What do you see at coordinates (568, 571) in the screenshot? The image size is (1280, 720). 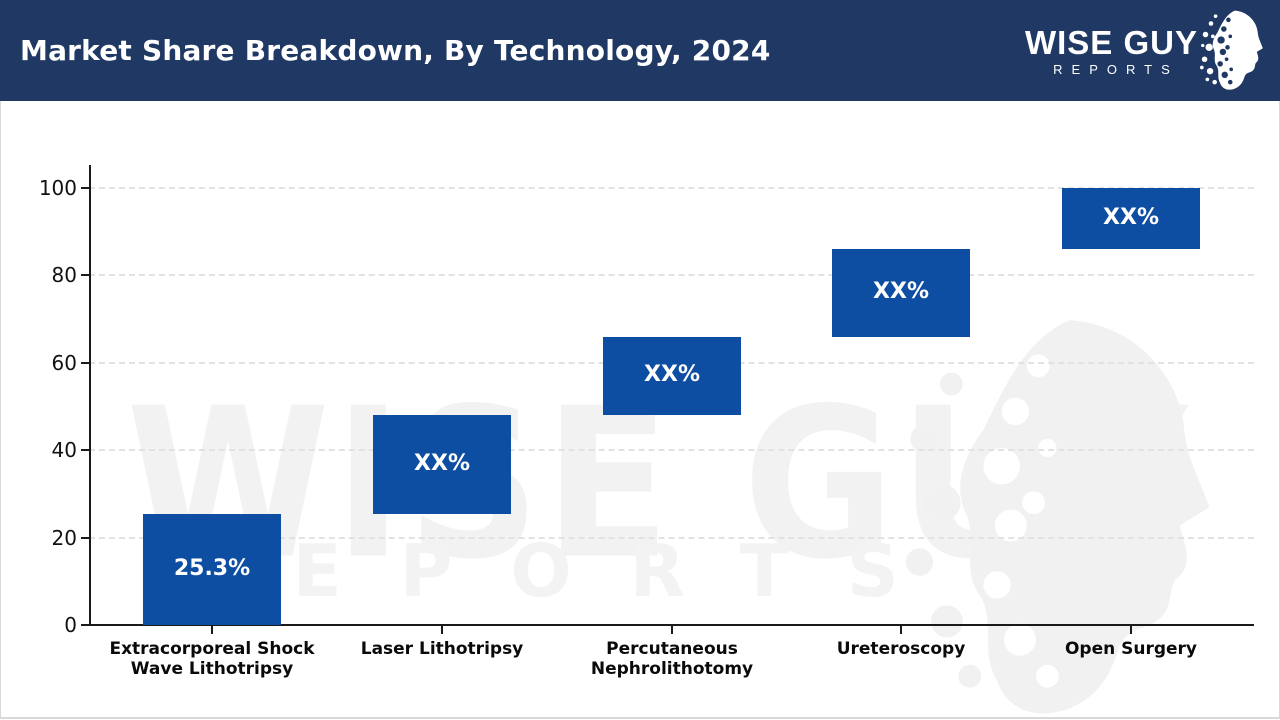 I see `watermark-subtitle: REPORTS` at bounding box center [568, 571].